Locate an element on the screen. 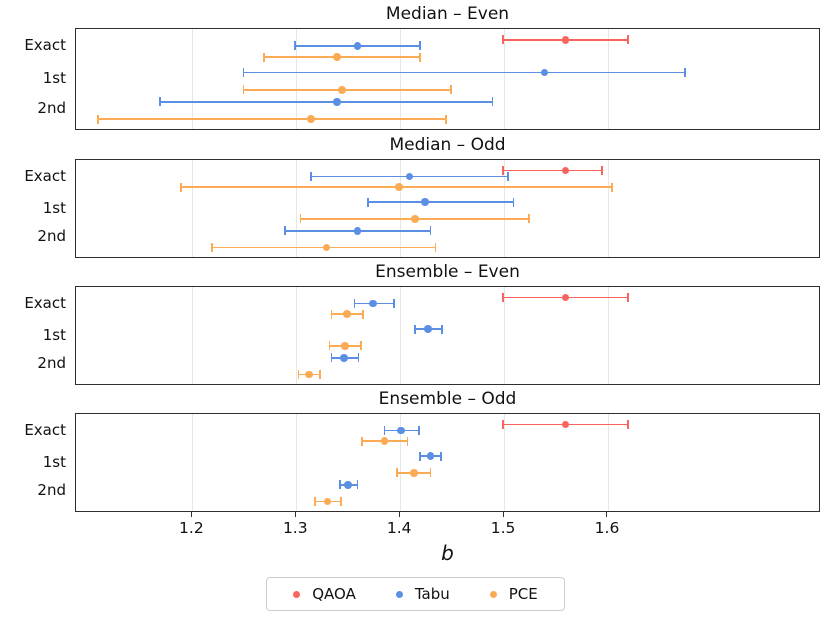 This screenshot has width=831, height=626. legend-box: QAOA Tabu PCE is located at coordinates (415, 594).